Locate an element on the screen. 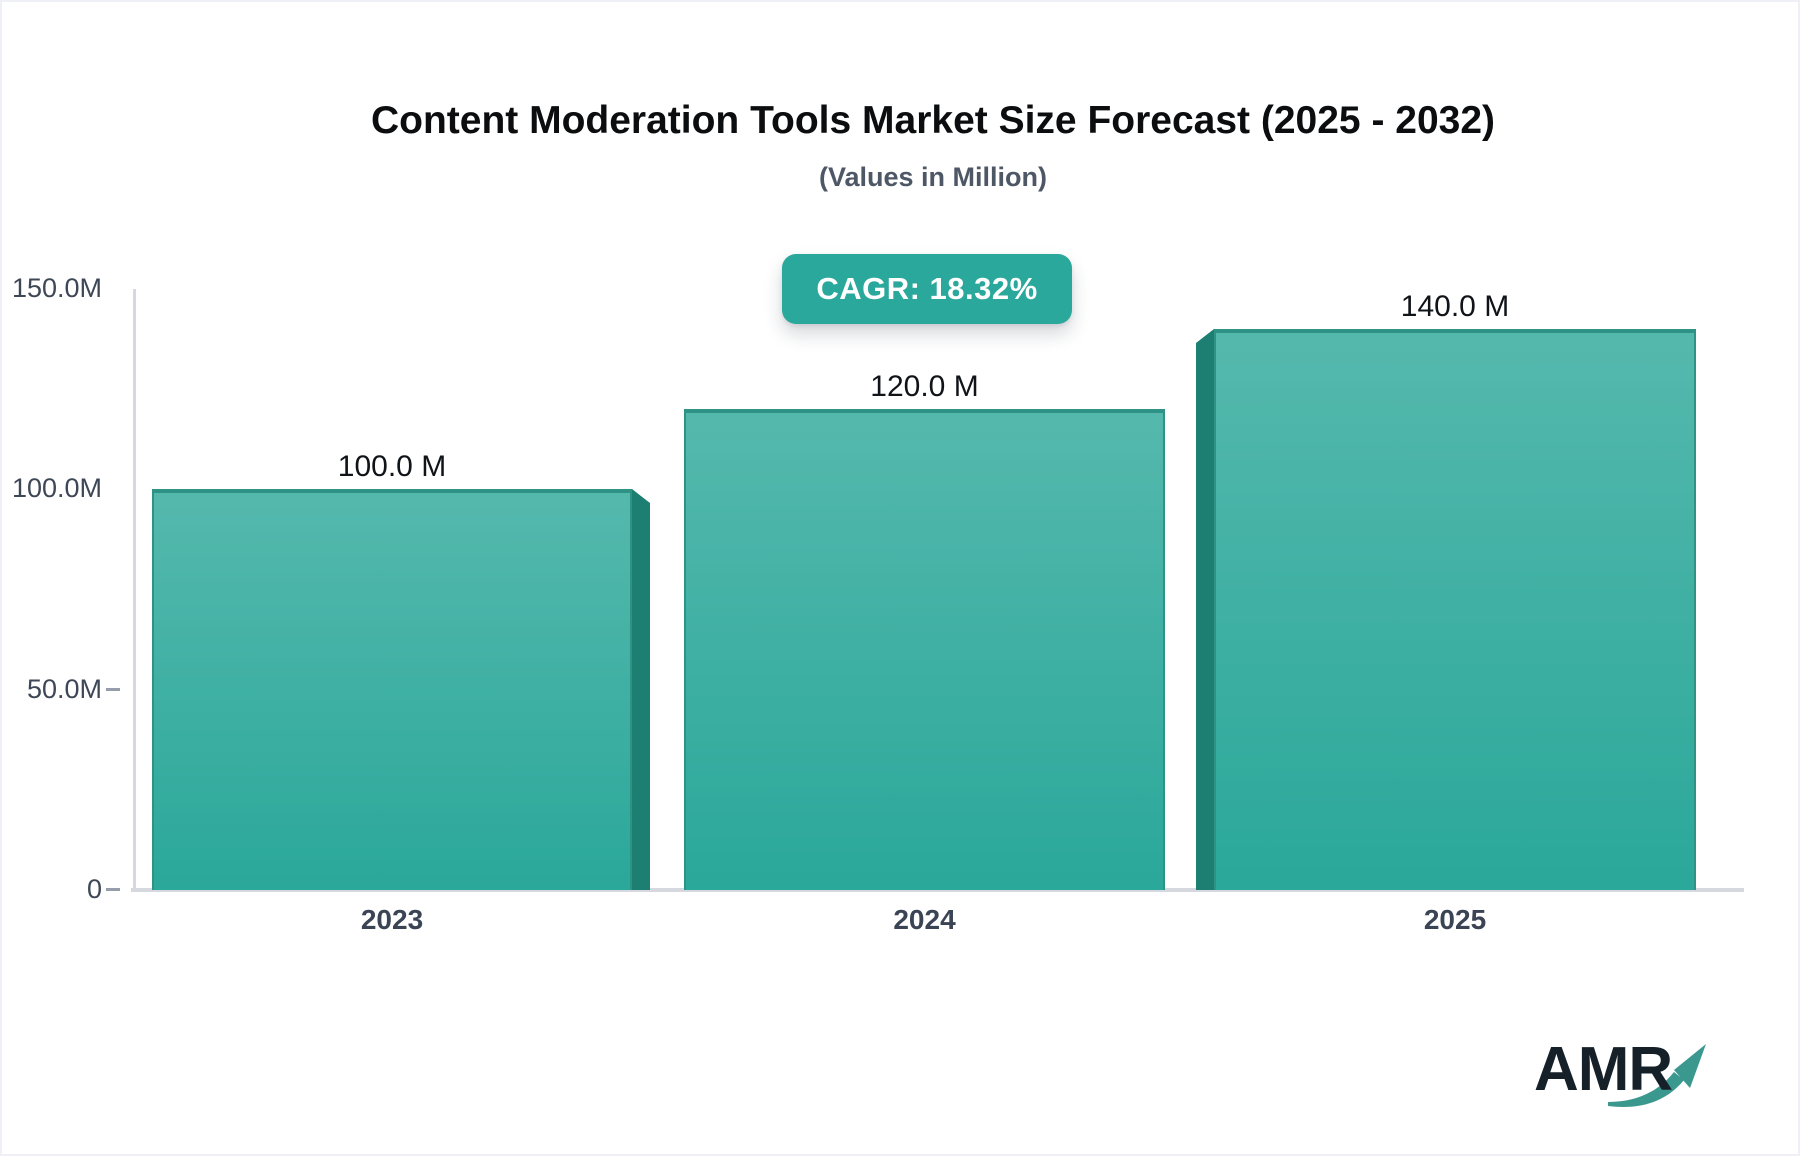 This screenshot has height=1156, width=1800. y-axis-label: 0 is located at coordinates (94, 889).